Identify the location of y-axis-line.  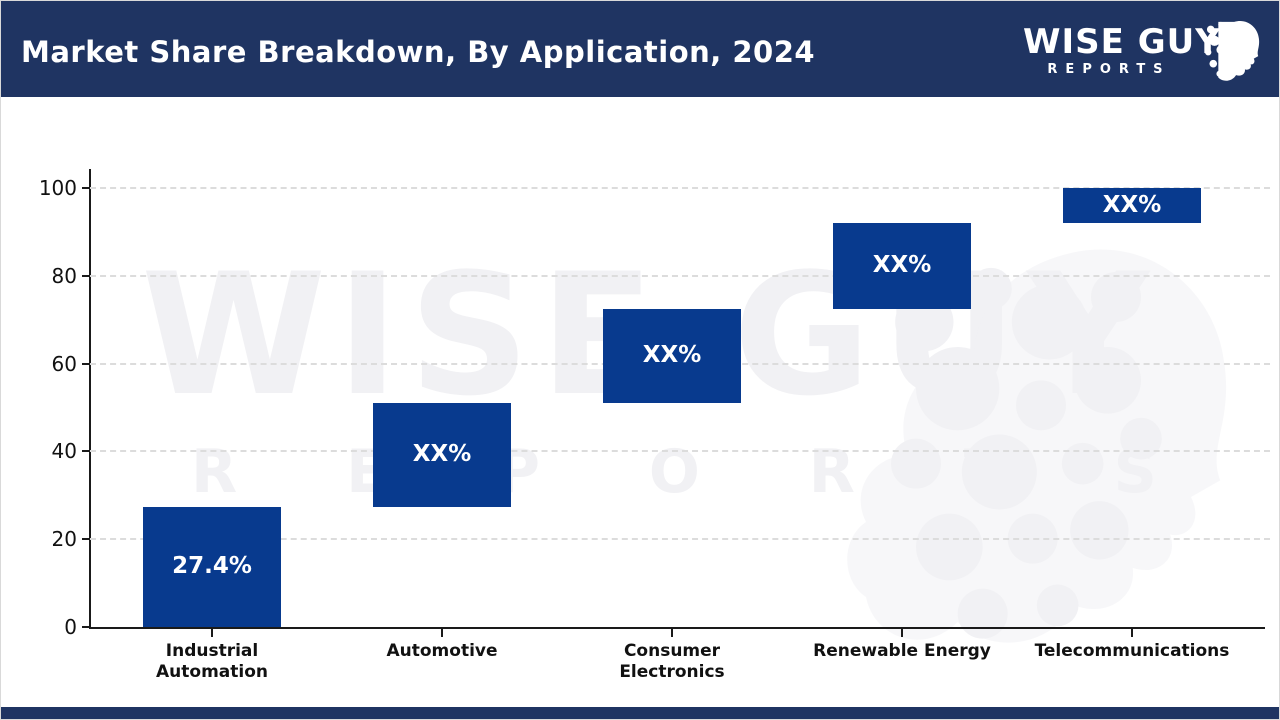
(90, 399).